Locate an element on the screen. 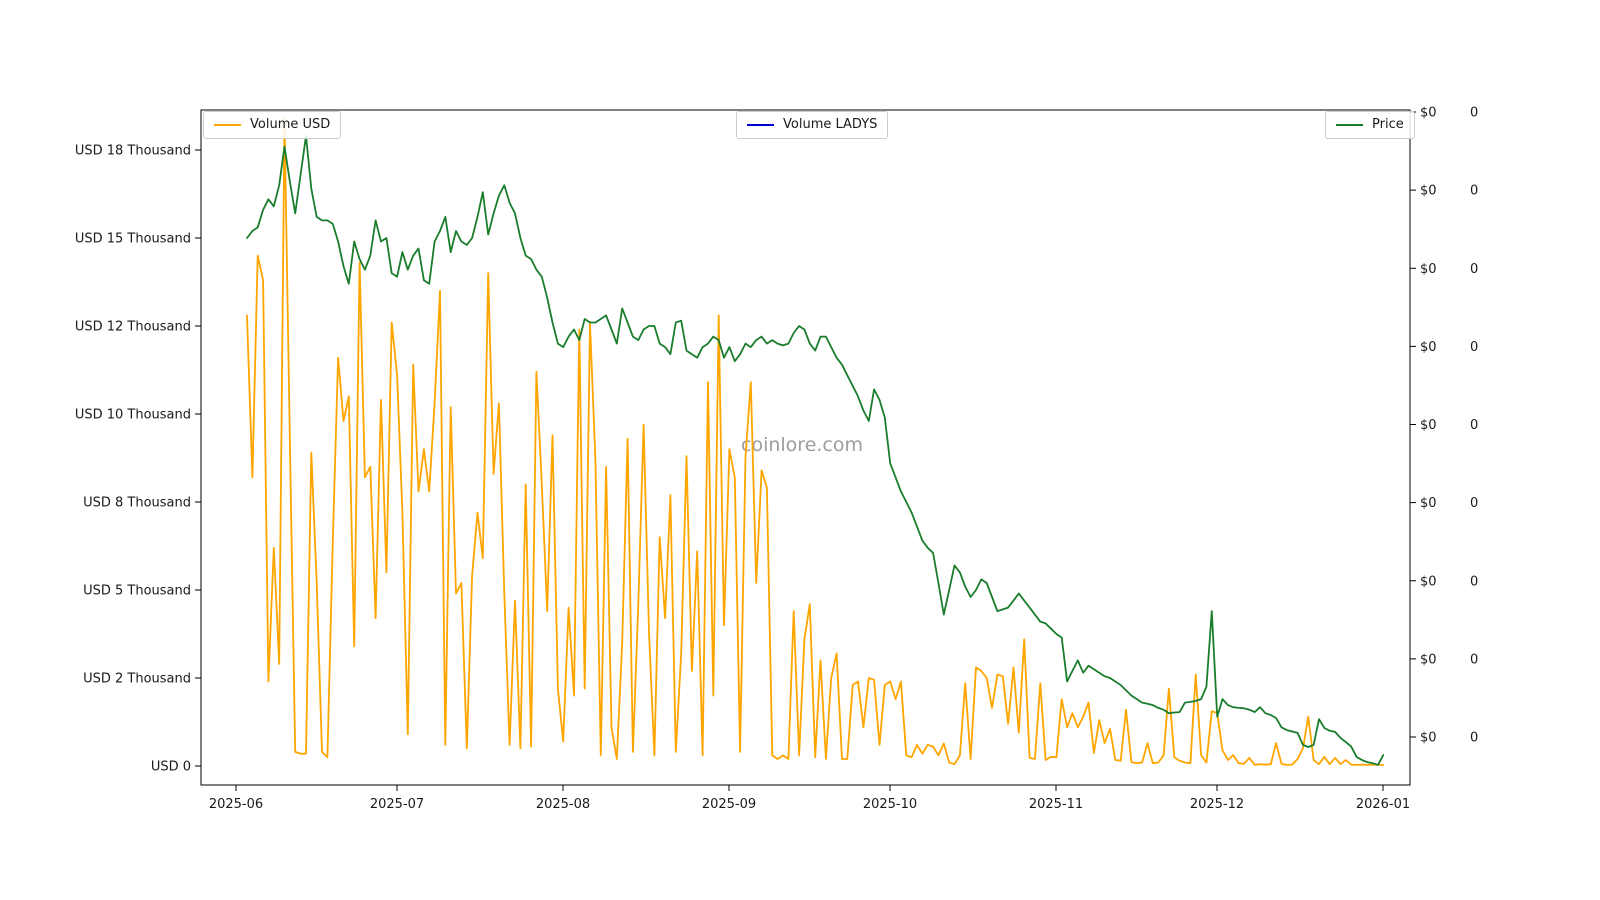  x-axis-tick-label: 2025-06 is located at coordinates (236, 804).